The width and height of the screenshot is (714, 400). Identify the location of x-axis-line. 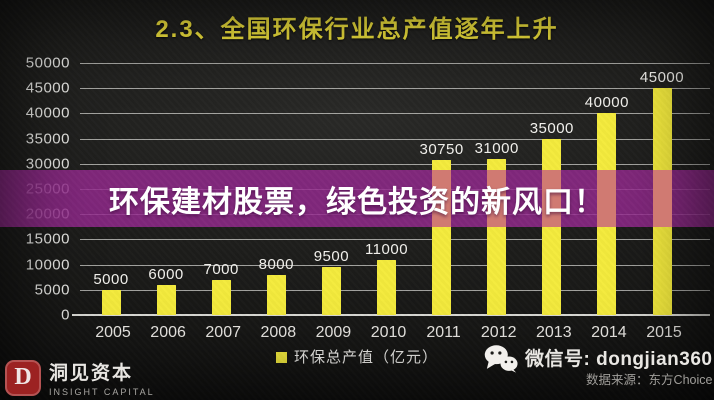
(391, 315).